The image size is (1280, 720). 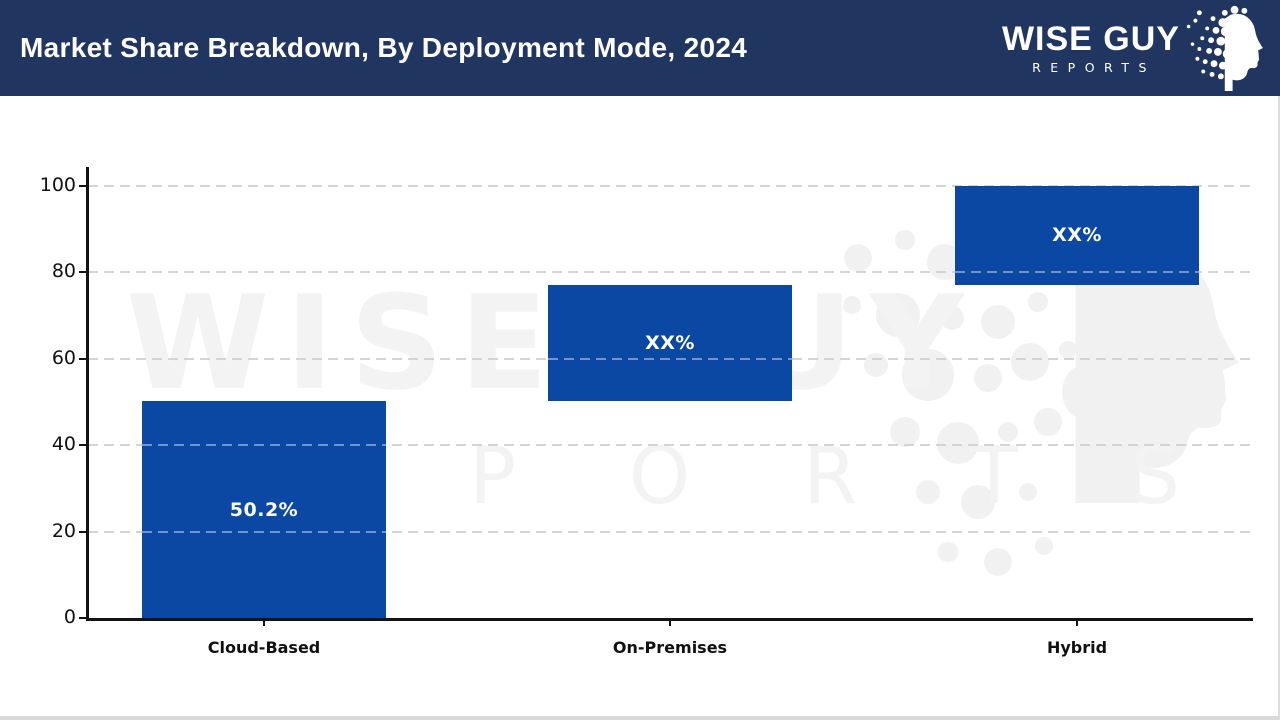 I want to click on watermark-line1: WISE GUY, so click(x=553, y=343).